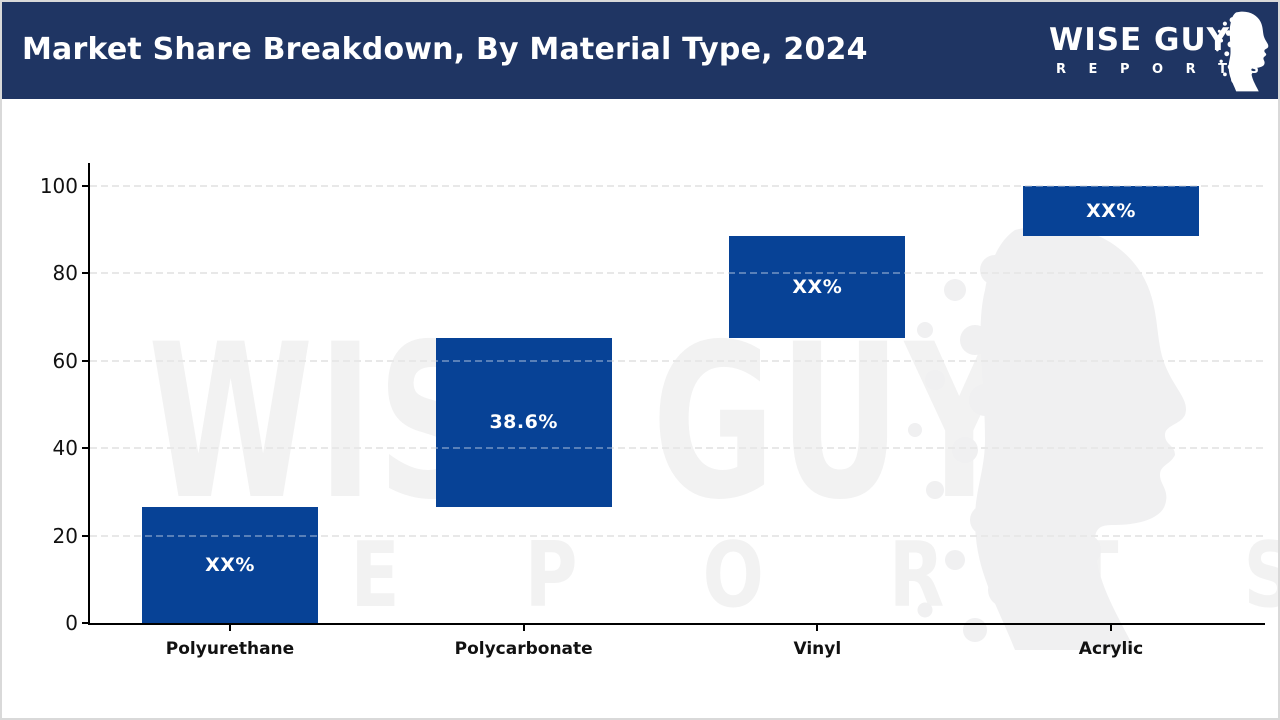 Image resolution: width=1280 pixels, height=720 pixels. I want to click on y-axis-tick-label: 80, so click(65, 273).